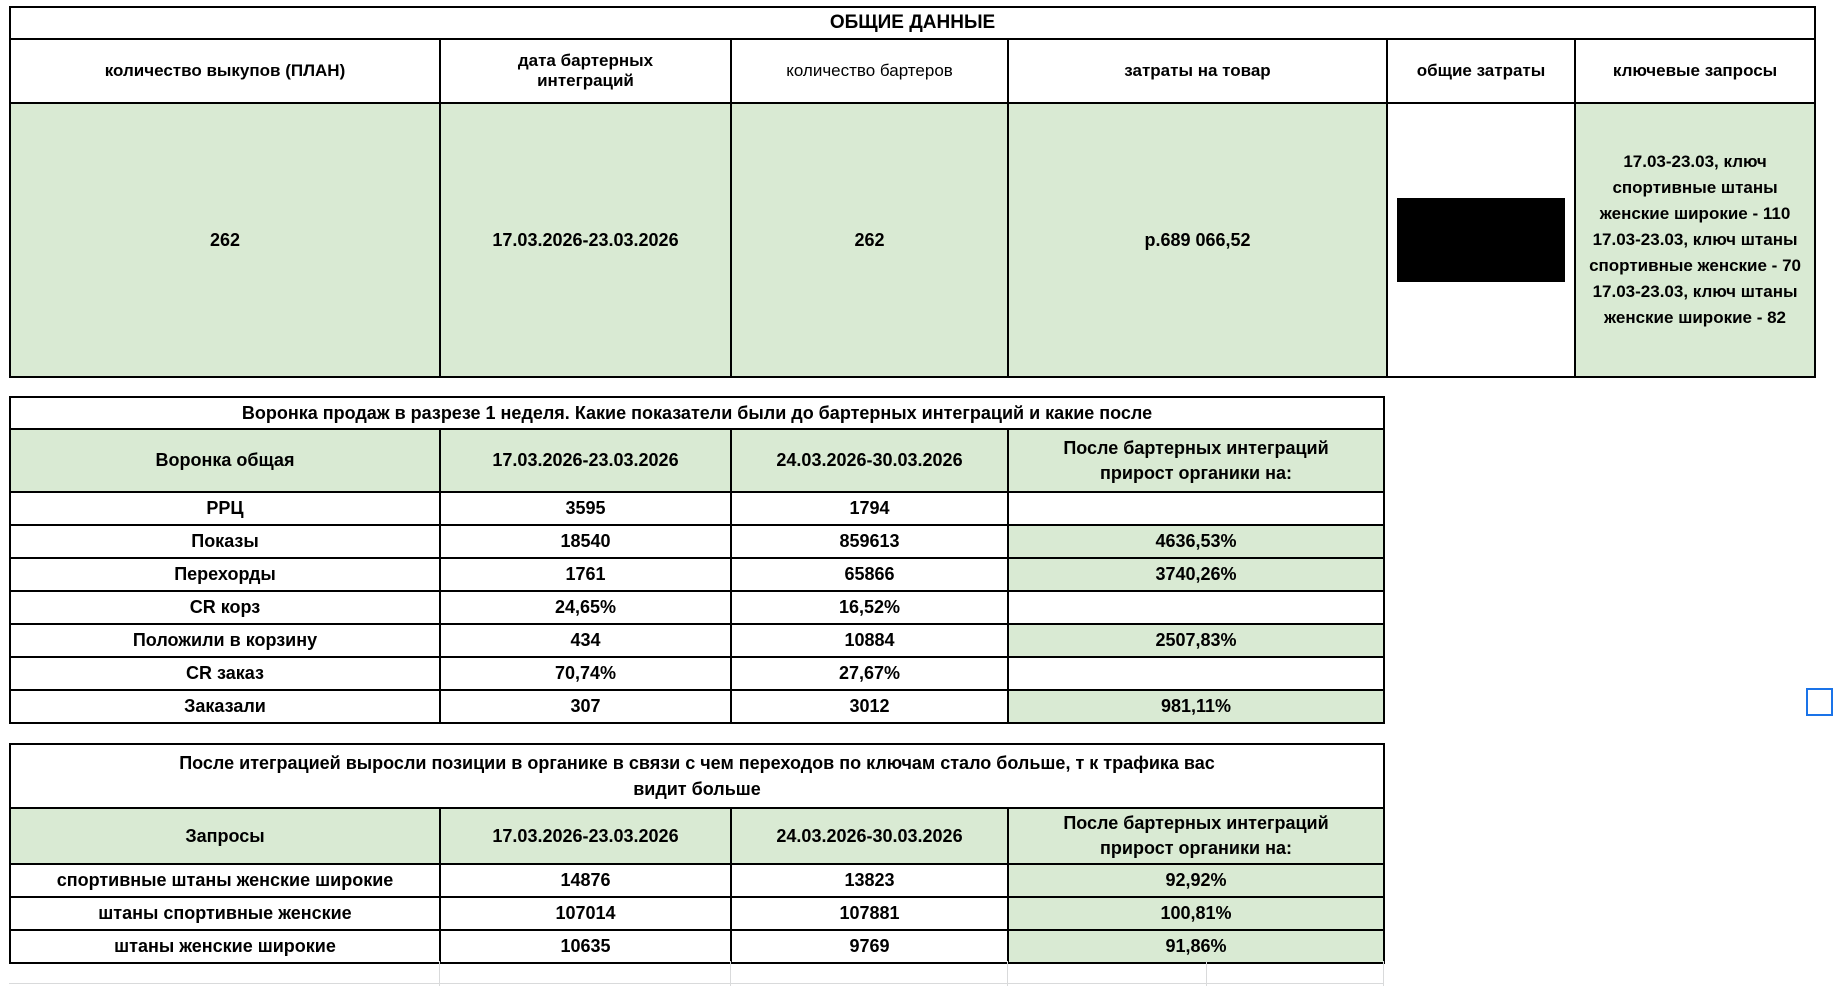  Describe the element at coordinates (585, 946) in the screenshot. I see `organic-week1-value: 10635` at that location.